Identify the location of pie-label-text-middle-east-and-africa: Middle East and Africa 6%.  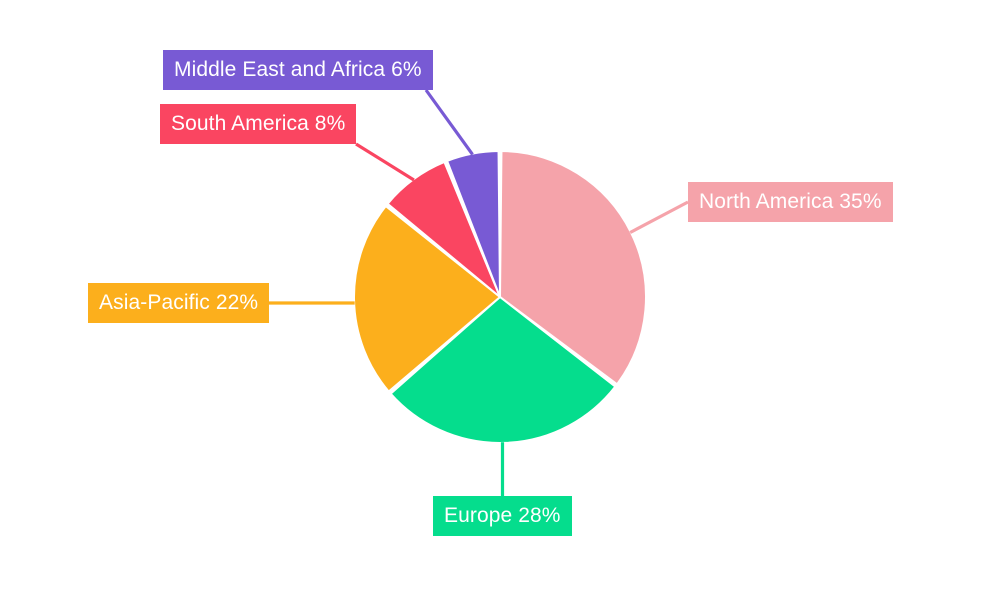
(298, 69).